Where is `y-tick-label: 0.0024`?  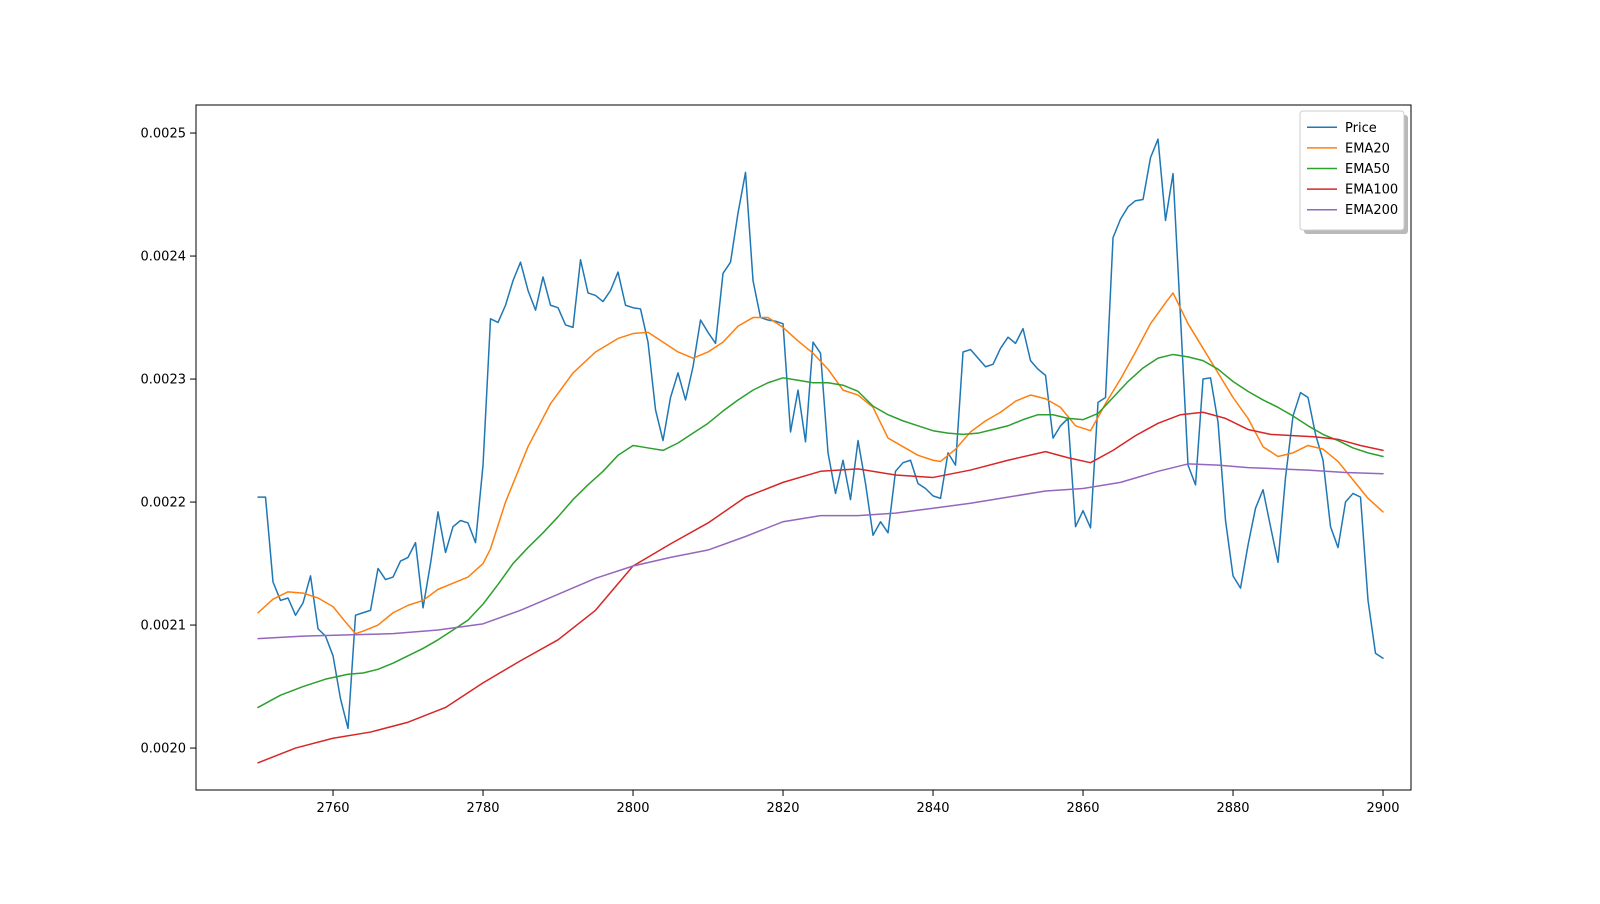
y-tick-label: 0.0024 is located at coordinates (164, 257).